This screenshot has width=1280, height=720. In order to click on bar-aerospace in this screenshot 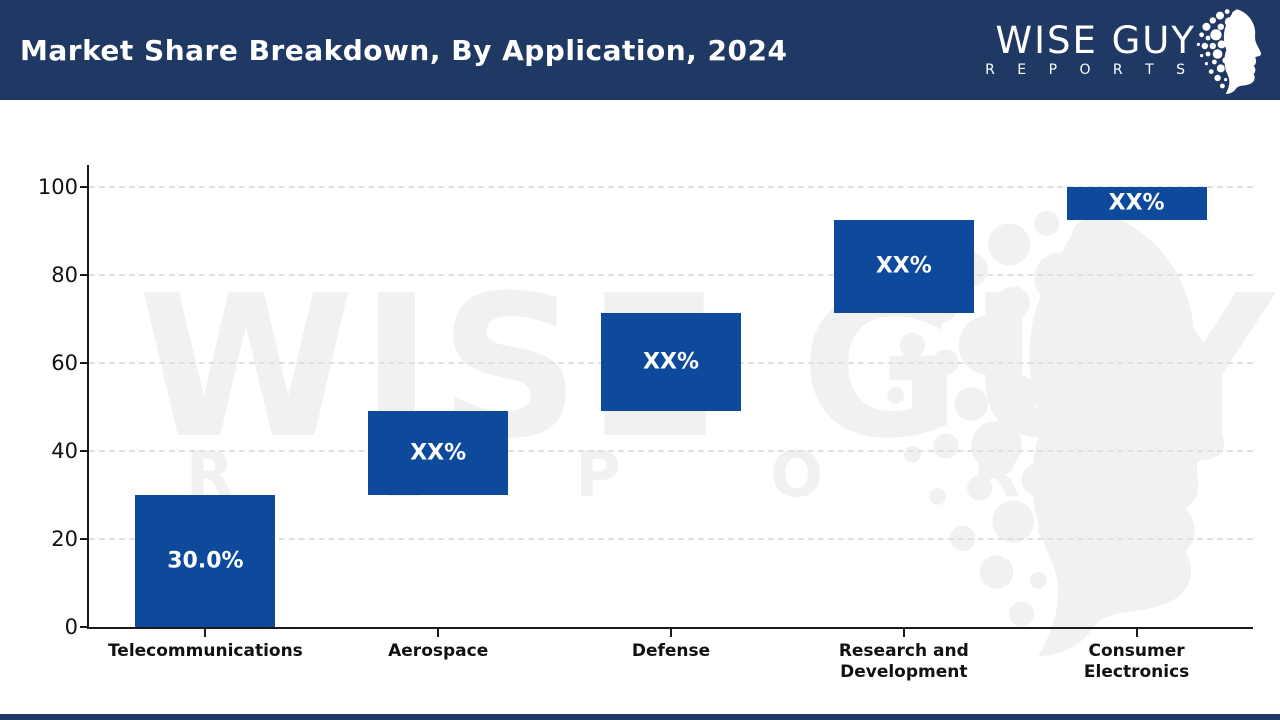, I will do `click(438, 453)`.